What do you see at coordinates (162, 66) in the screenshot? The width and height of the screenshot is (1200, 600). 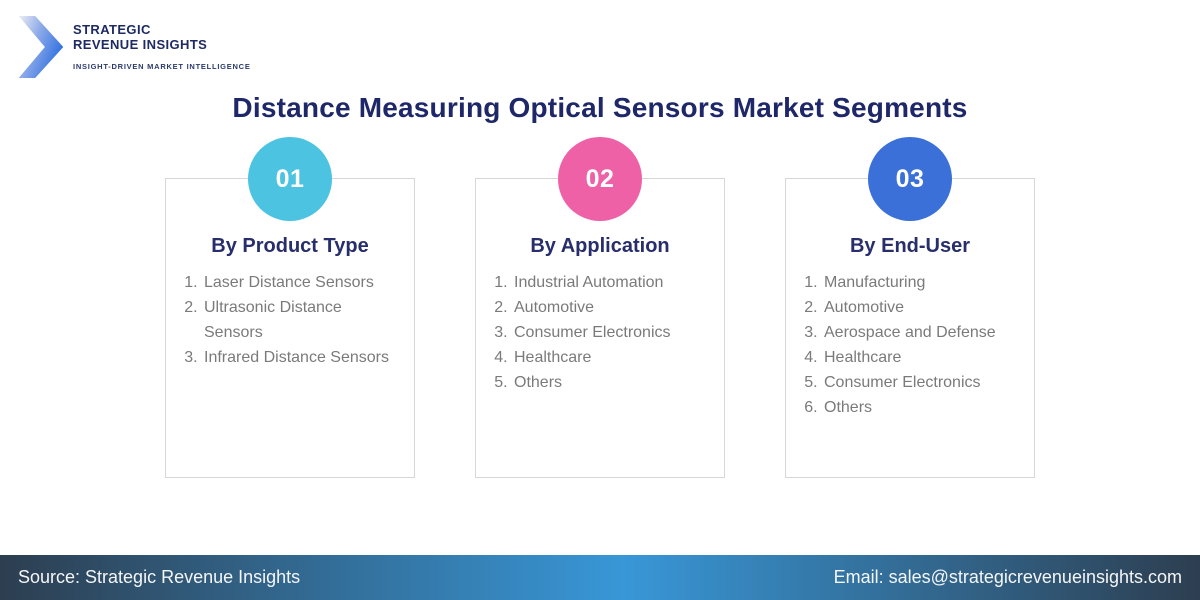 I see `logo-tagline: INSIGHT-DRIVEN MARKET INTELLIGENCE` at bounding box center [162, 66].